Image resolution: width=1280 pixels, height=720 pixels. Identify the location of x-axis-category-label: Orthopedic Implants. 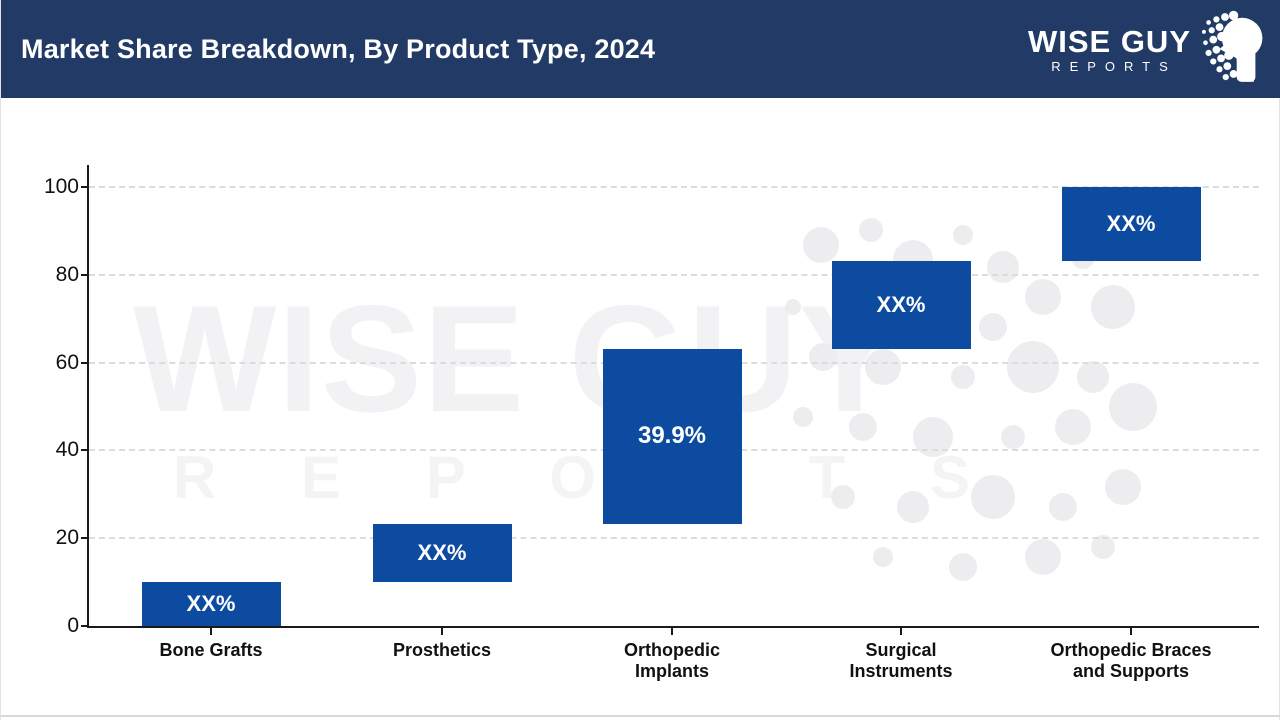
(672, 661).